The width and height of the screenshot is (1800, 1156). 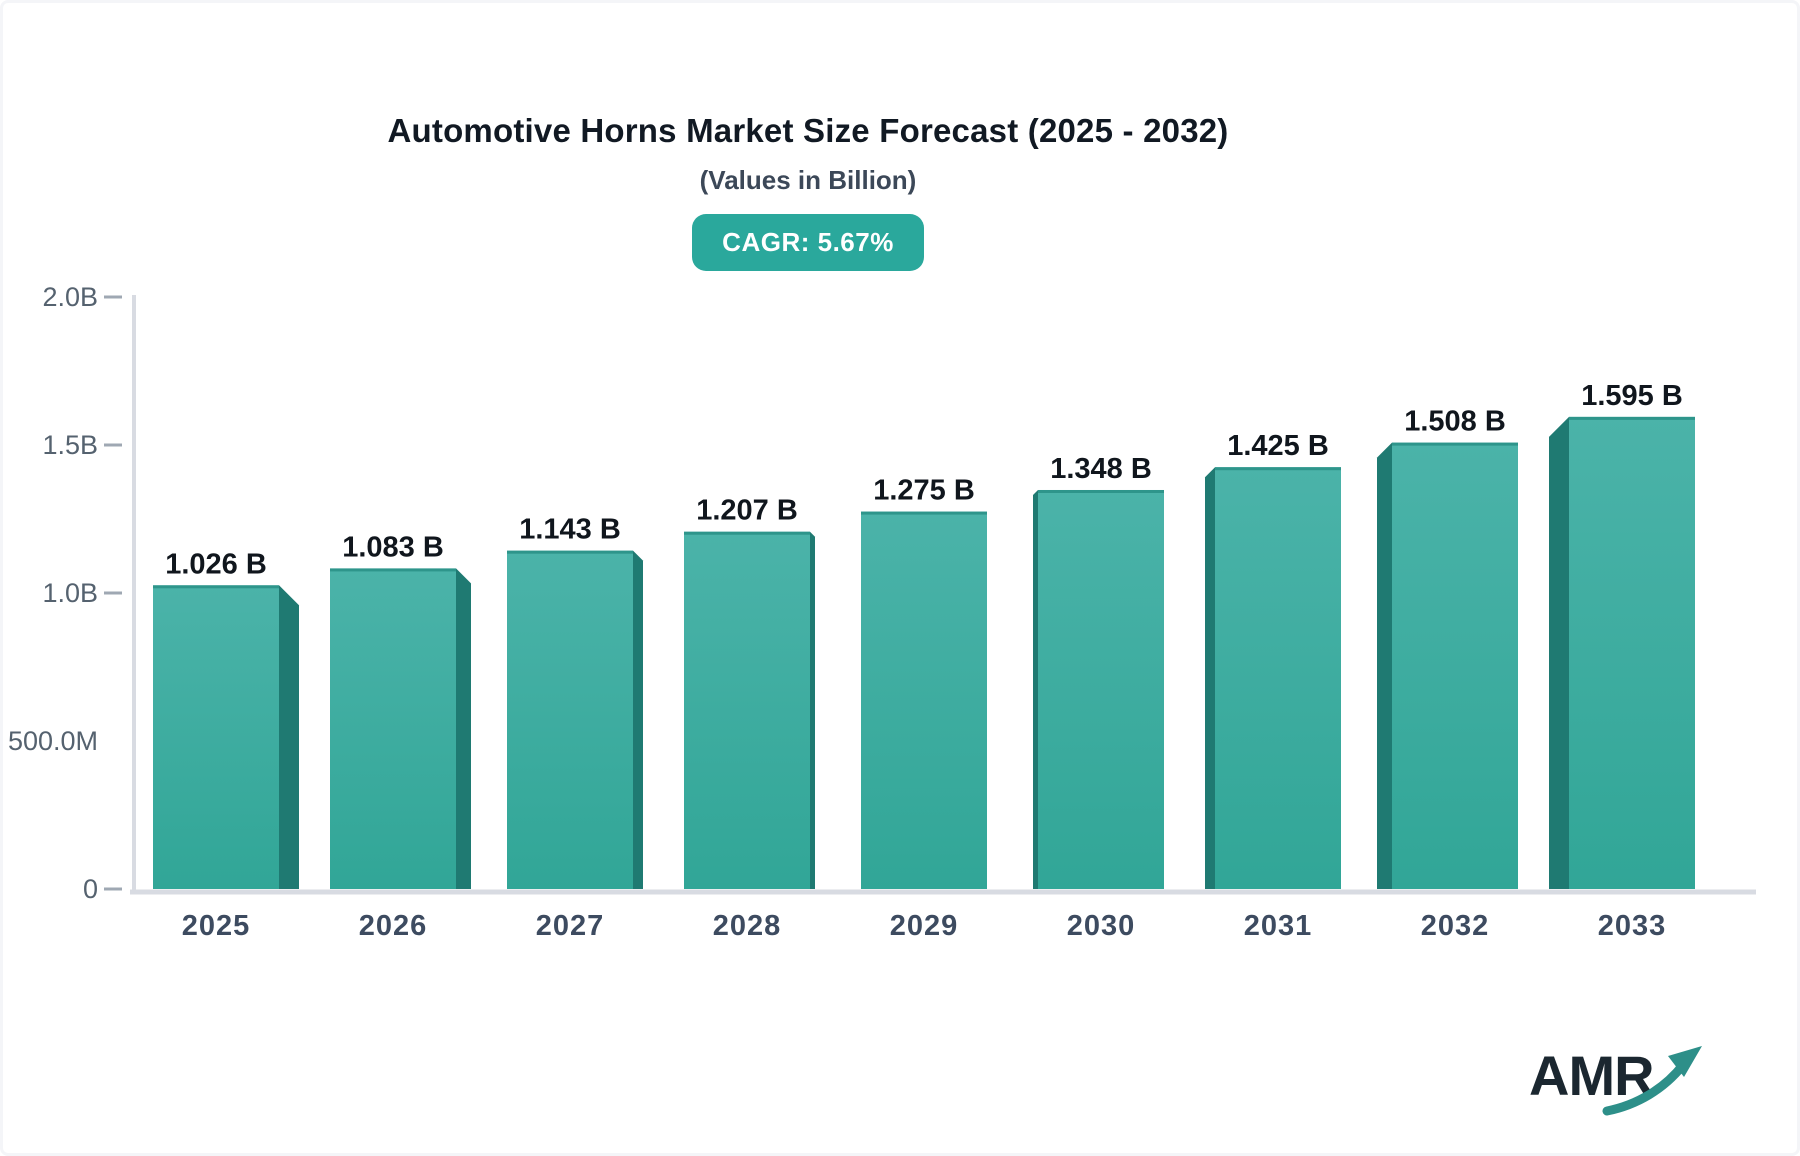 I want to click on growth-arrow-head-icon, so click(x=1685, y=1061).